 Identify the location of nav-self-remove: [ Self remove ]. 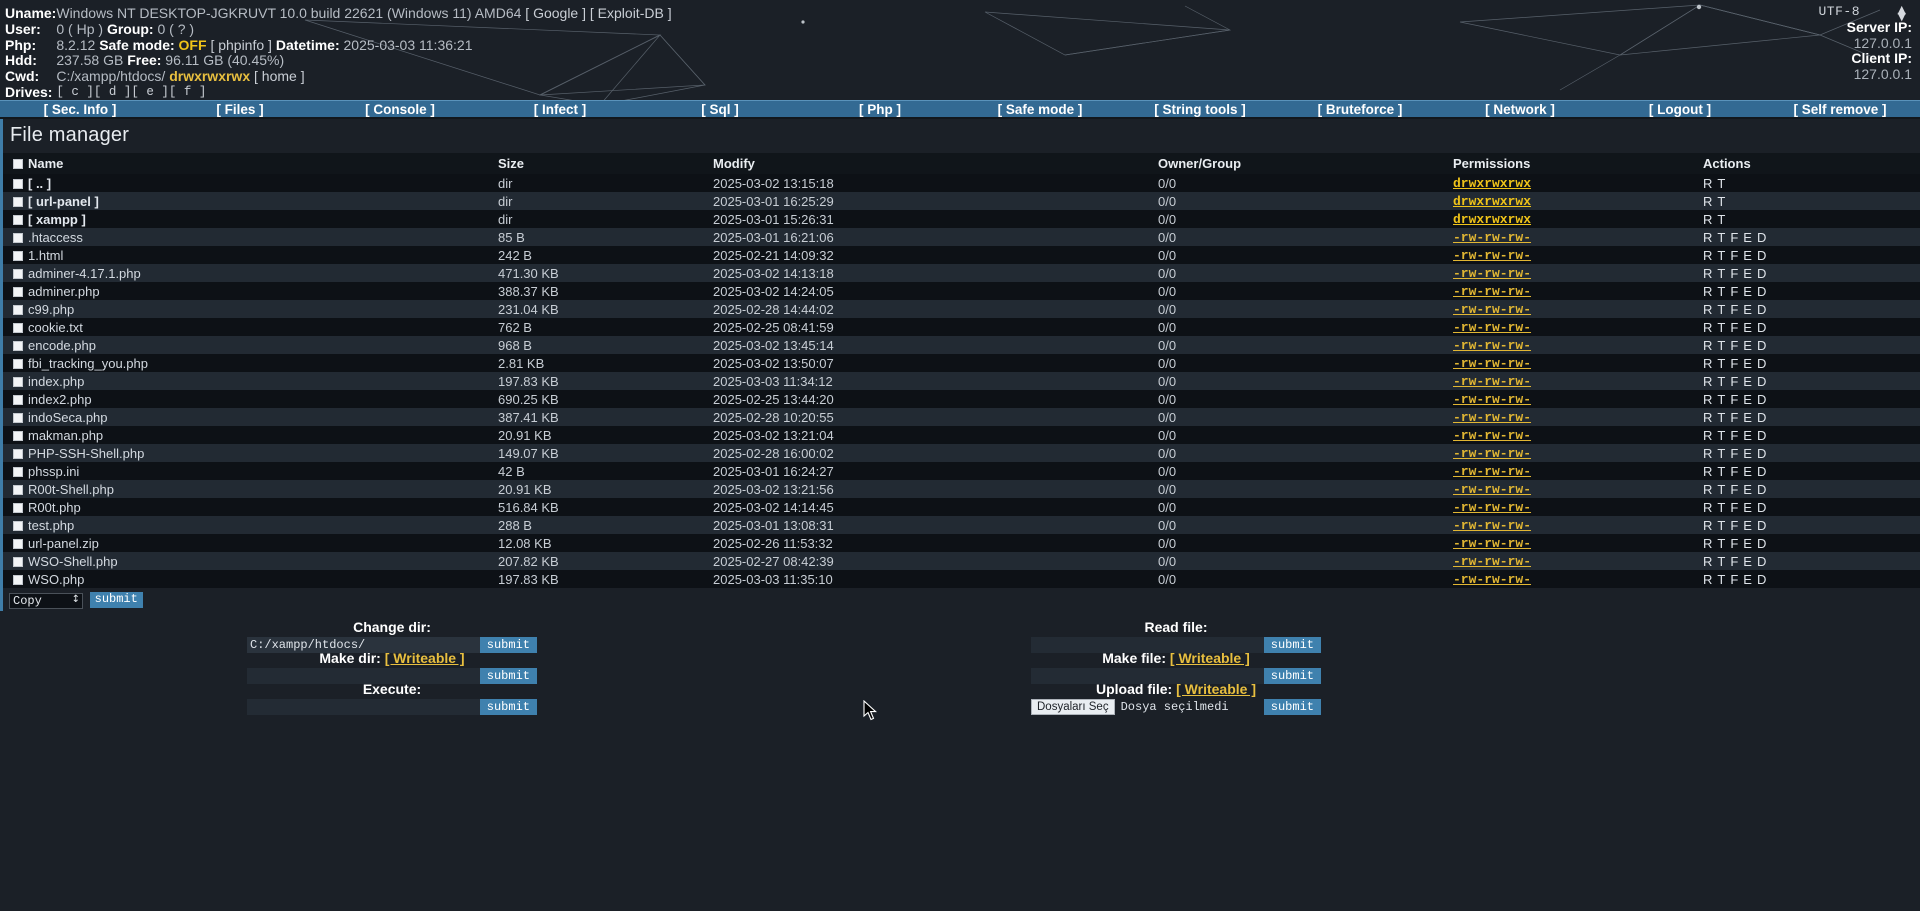
(1840, 109).